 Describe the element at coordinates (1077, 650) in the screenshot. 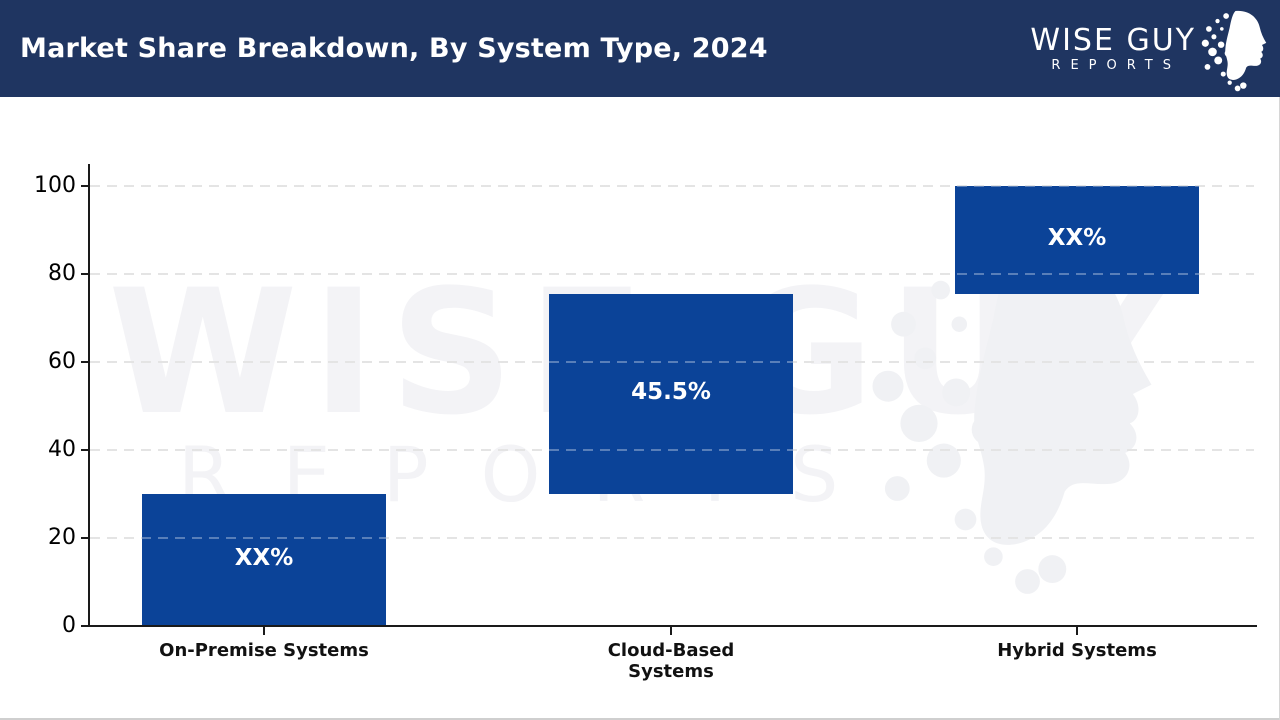

I see `x-category-label: Hybrid Systems` at that location.